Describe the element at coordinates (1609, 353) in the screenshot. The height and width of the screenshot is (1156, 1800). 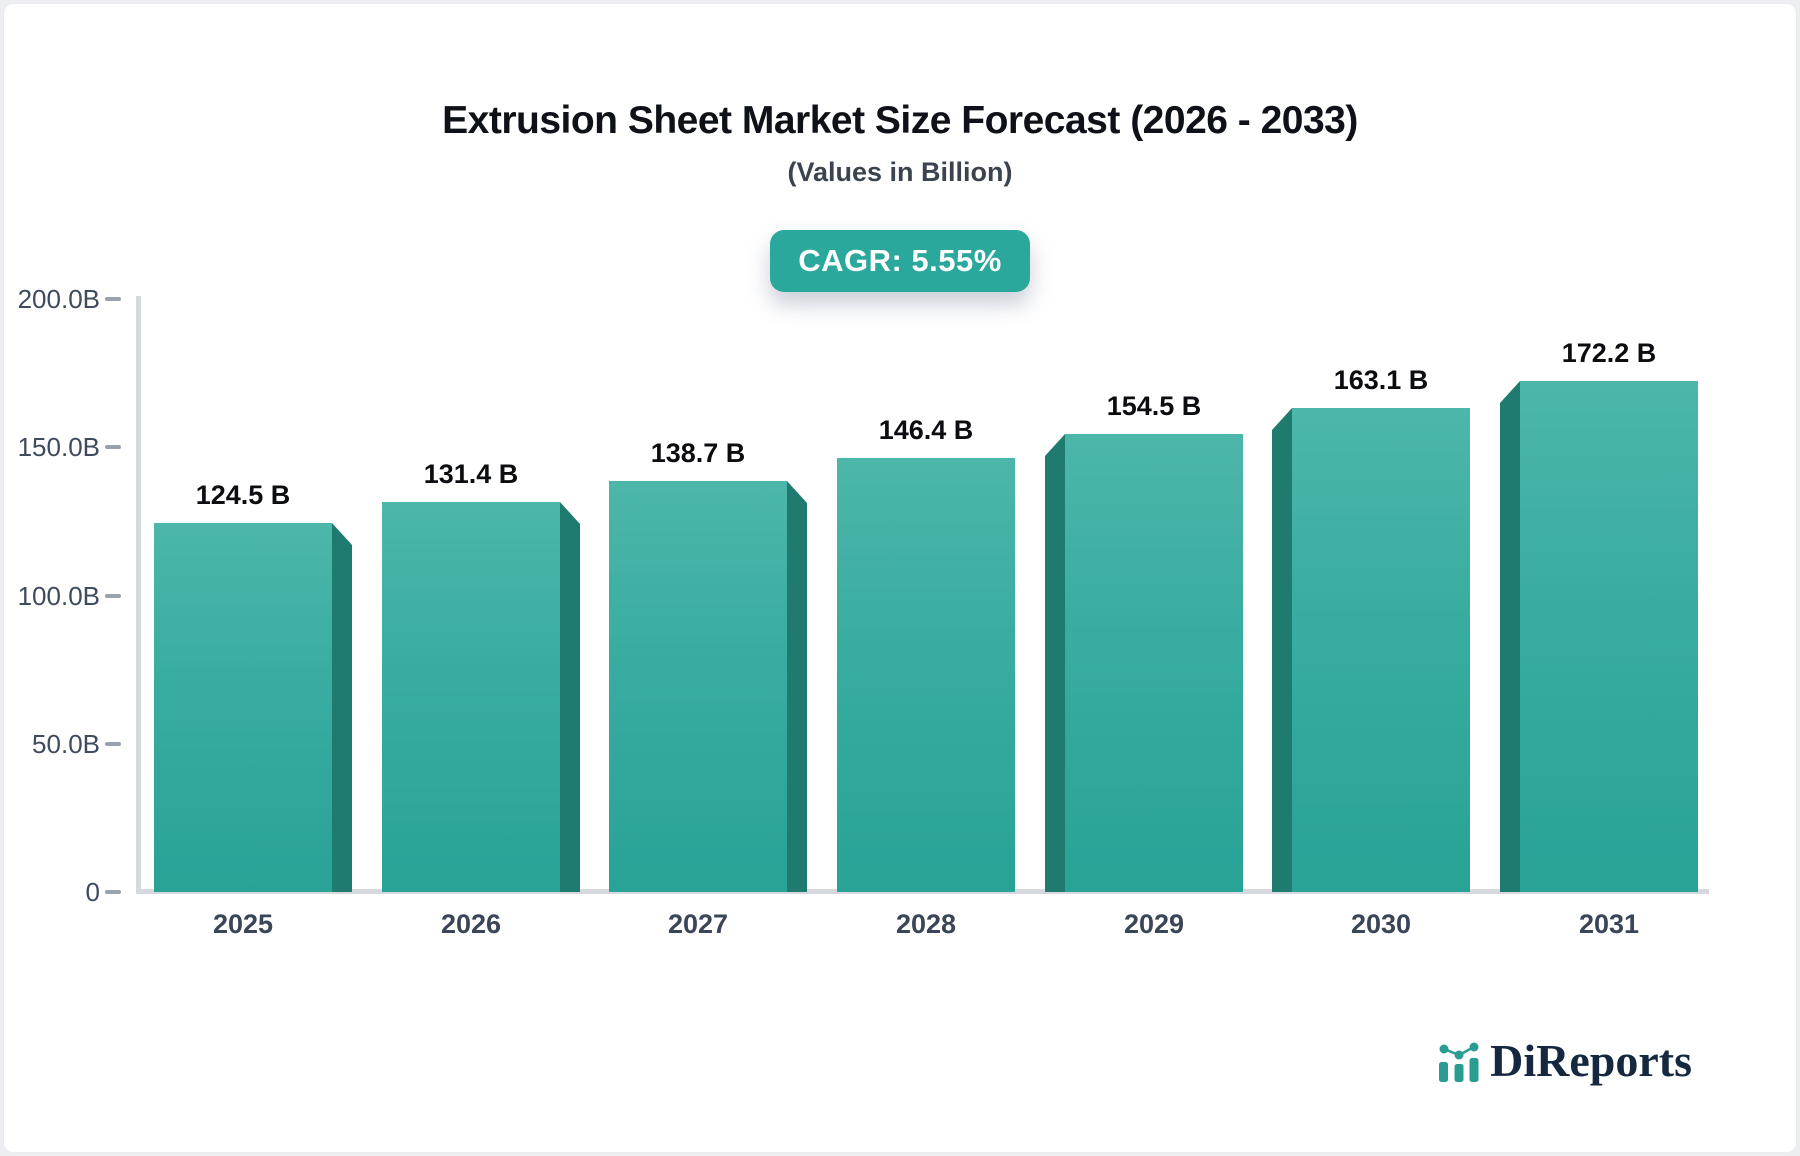
I see `bar-value-label: 172.2 B` at that location.